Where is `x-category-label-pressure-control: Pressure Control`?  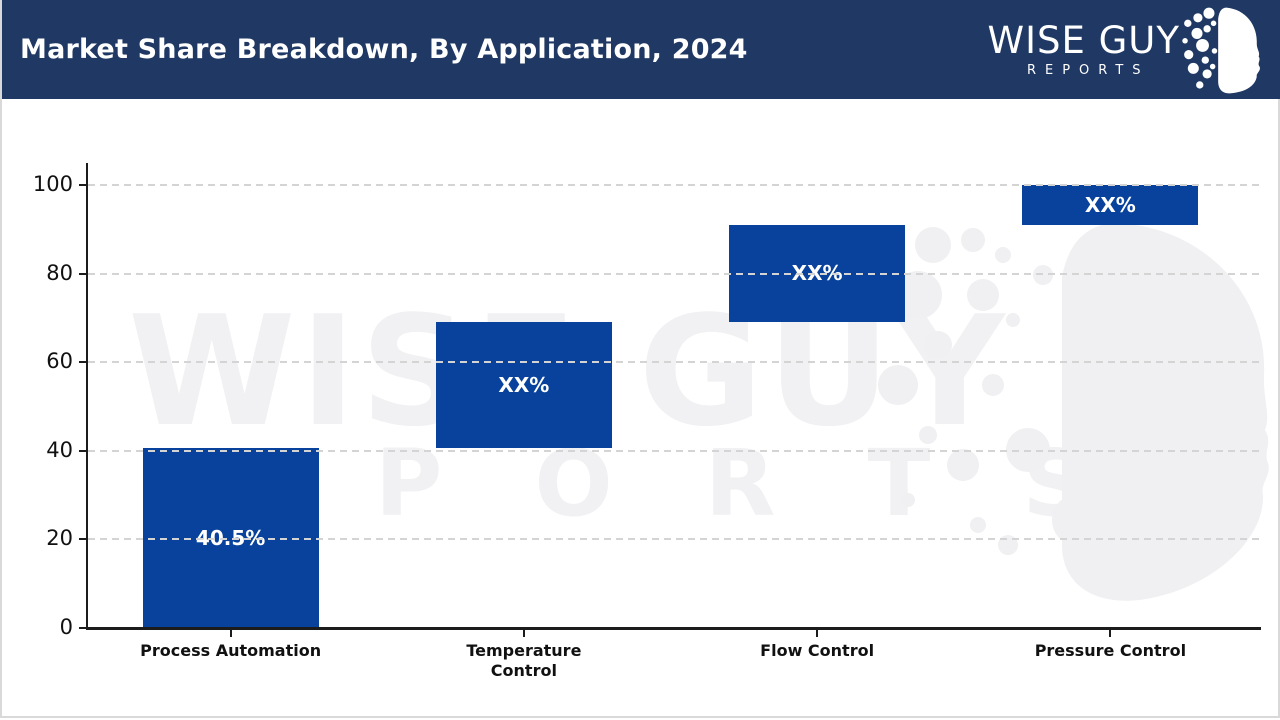 x-category-label-pressure-control: Pressure Control is located at coordinates (1110, 650).